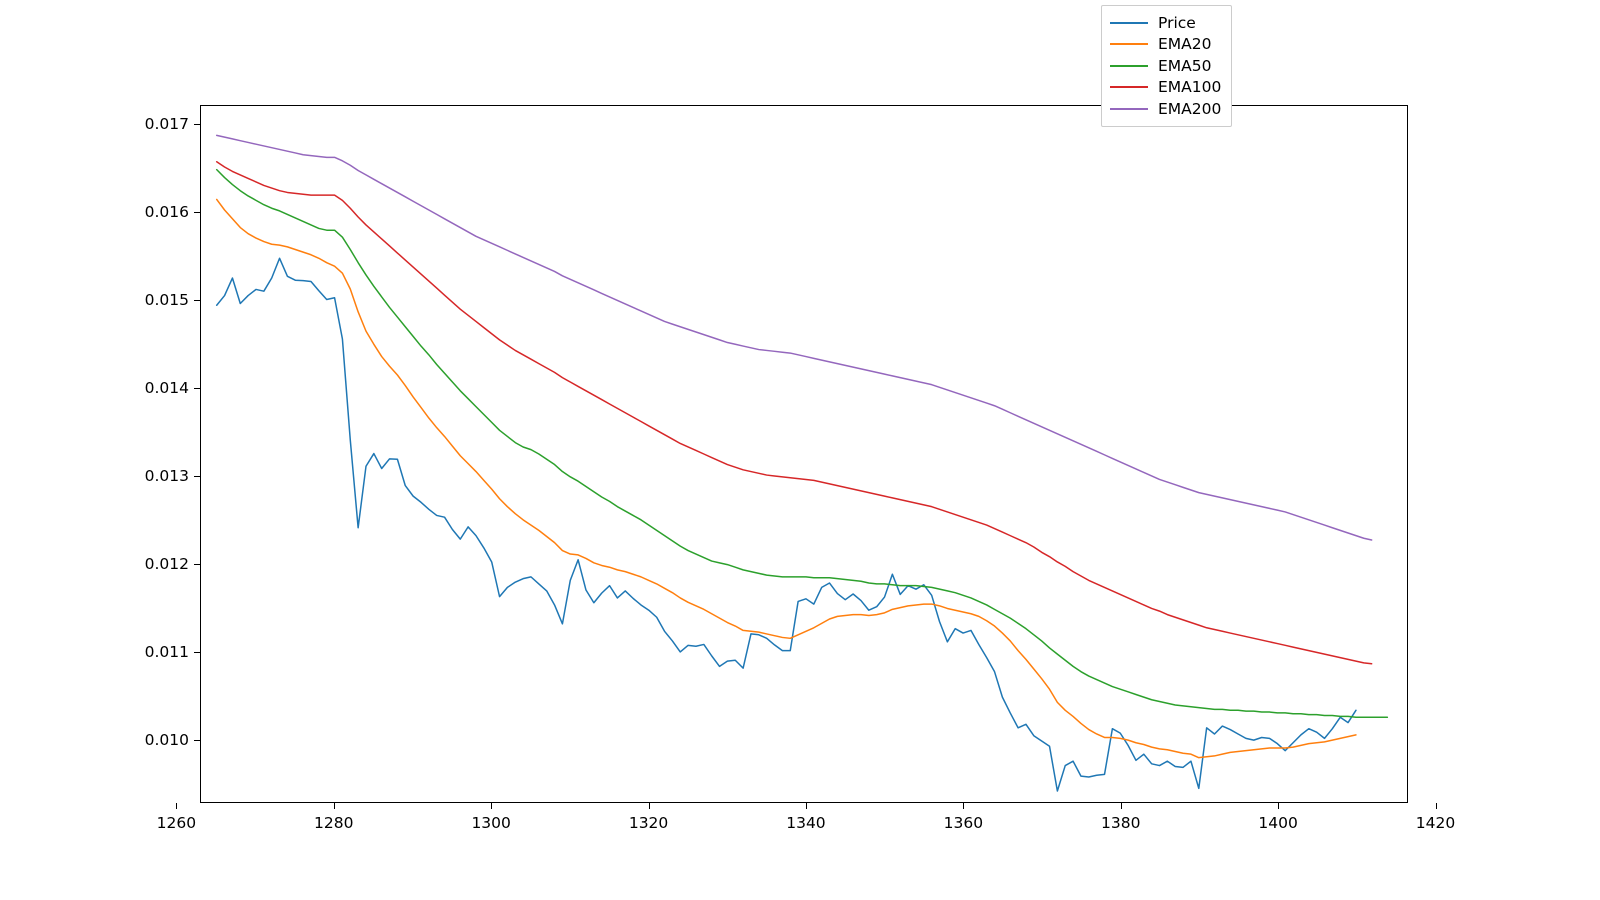 The width and height of the screenshot is (1600, 900). Describe the element at coordinates (1129, 22) in the screenshot. I see `legend-swatch-price` at that location.